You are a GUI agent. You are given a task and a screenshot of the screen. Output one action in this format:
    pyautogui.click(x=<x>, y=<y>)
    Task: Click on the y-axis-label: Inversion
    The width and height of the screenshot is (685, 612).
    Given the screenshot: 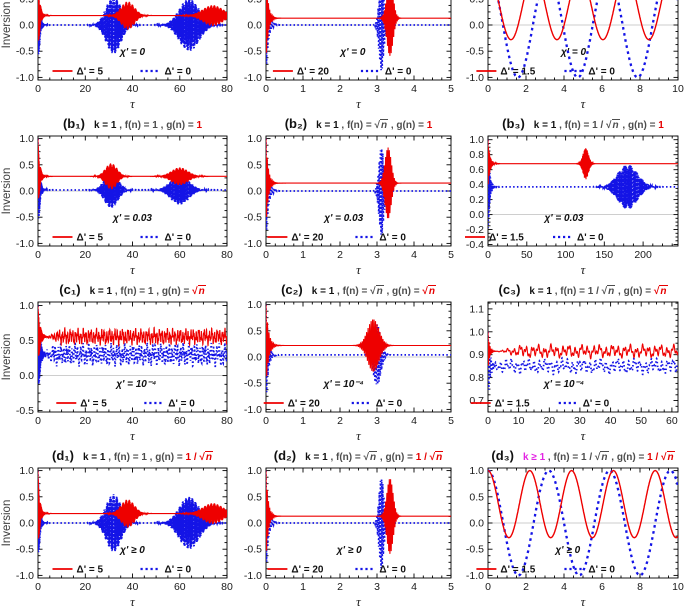 What is the action you would take?
    pyautogui.click(x=7, y=191)
    